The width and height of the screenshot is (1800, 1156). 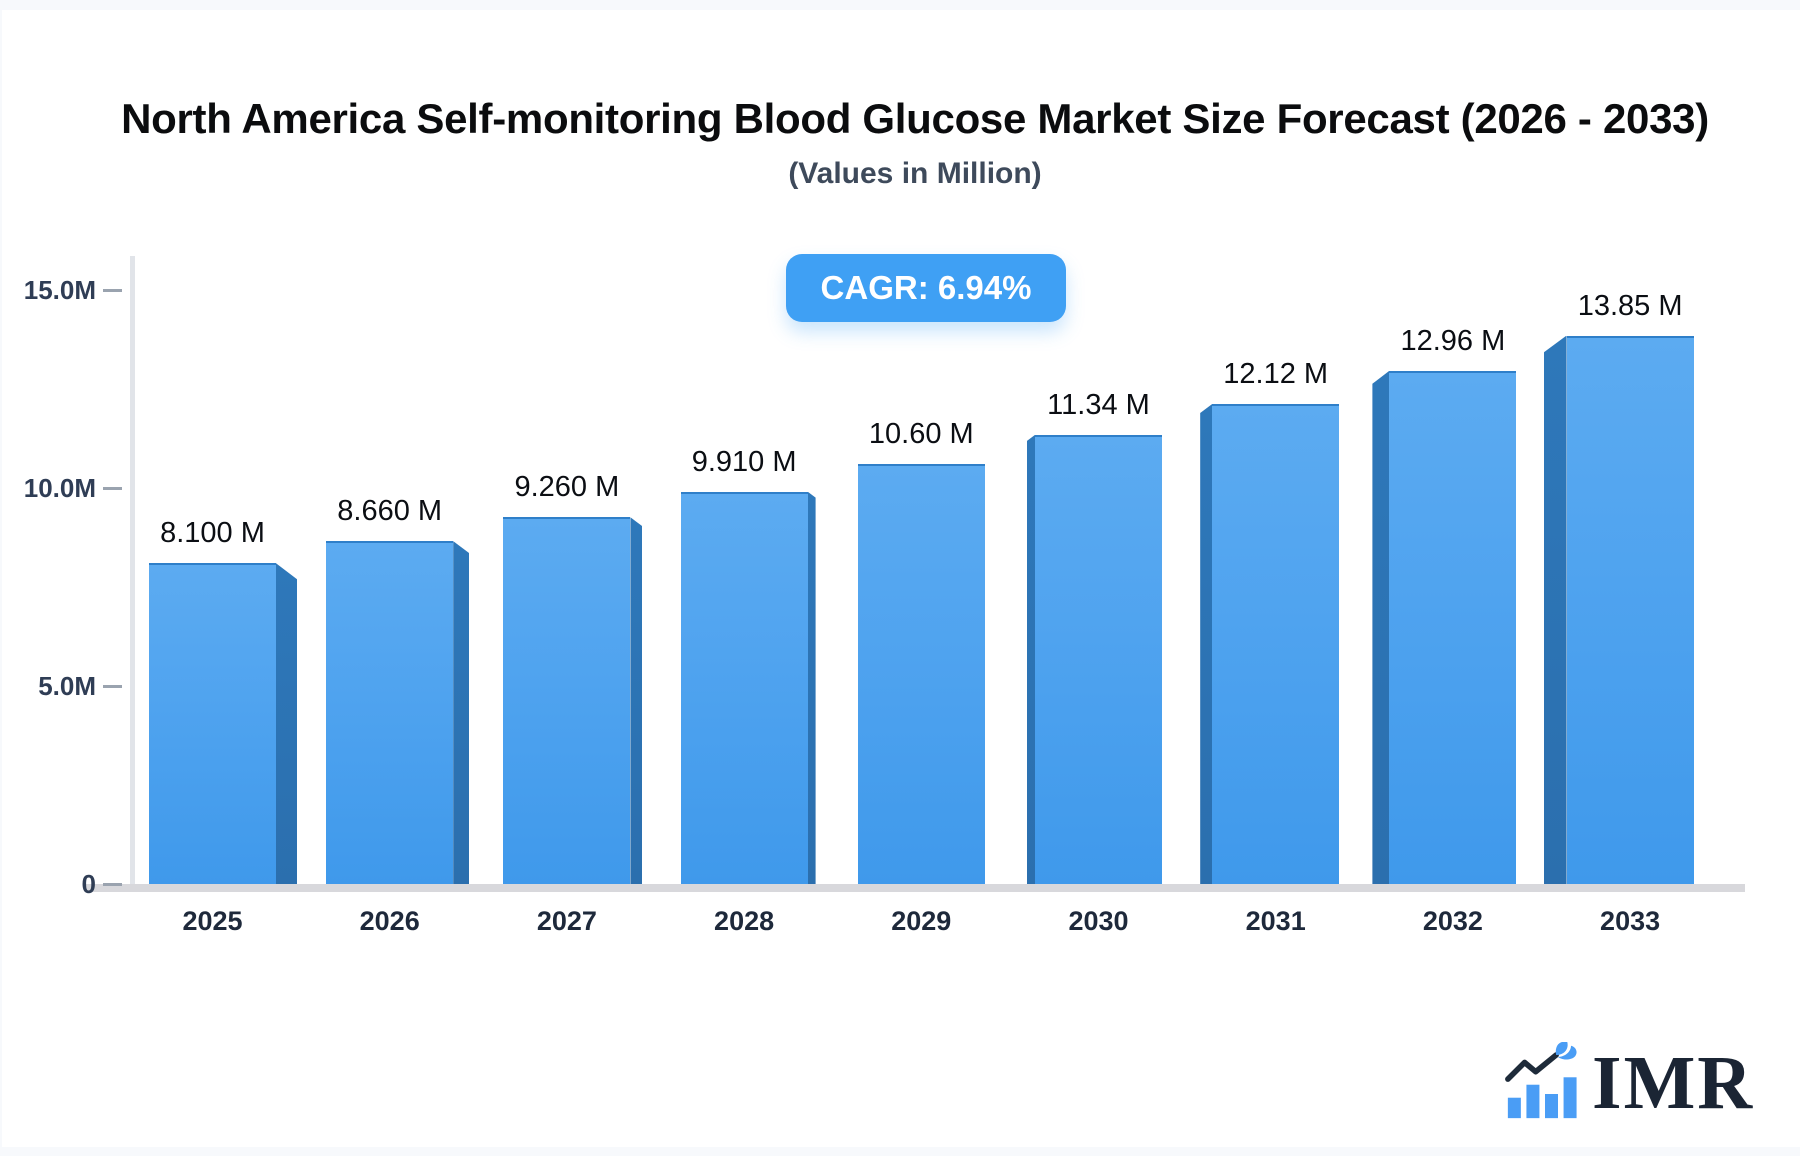 What do you see at coordinates (212, 533) in the screenshot?
I see `bar-value-2025: 8.100 M` at bounding box center [212, 533].